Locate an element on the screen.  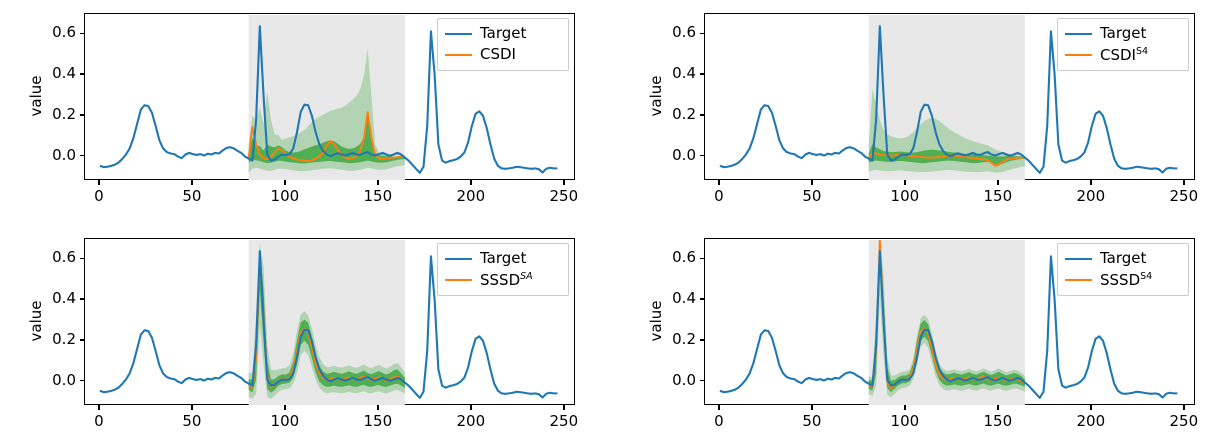
legend-label: CSDI is located at coordinates (498, 54).